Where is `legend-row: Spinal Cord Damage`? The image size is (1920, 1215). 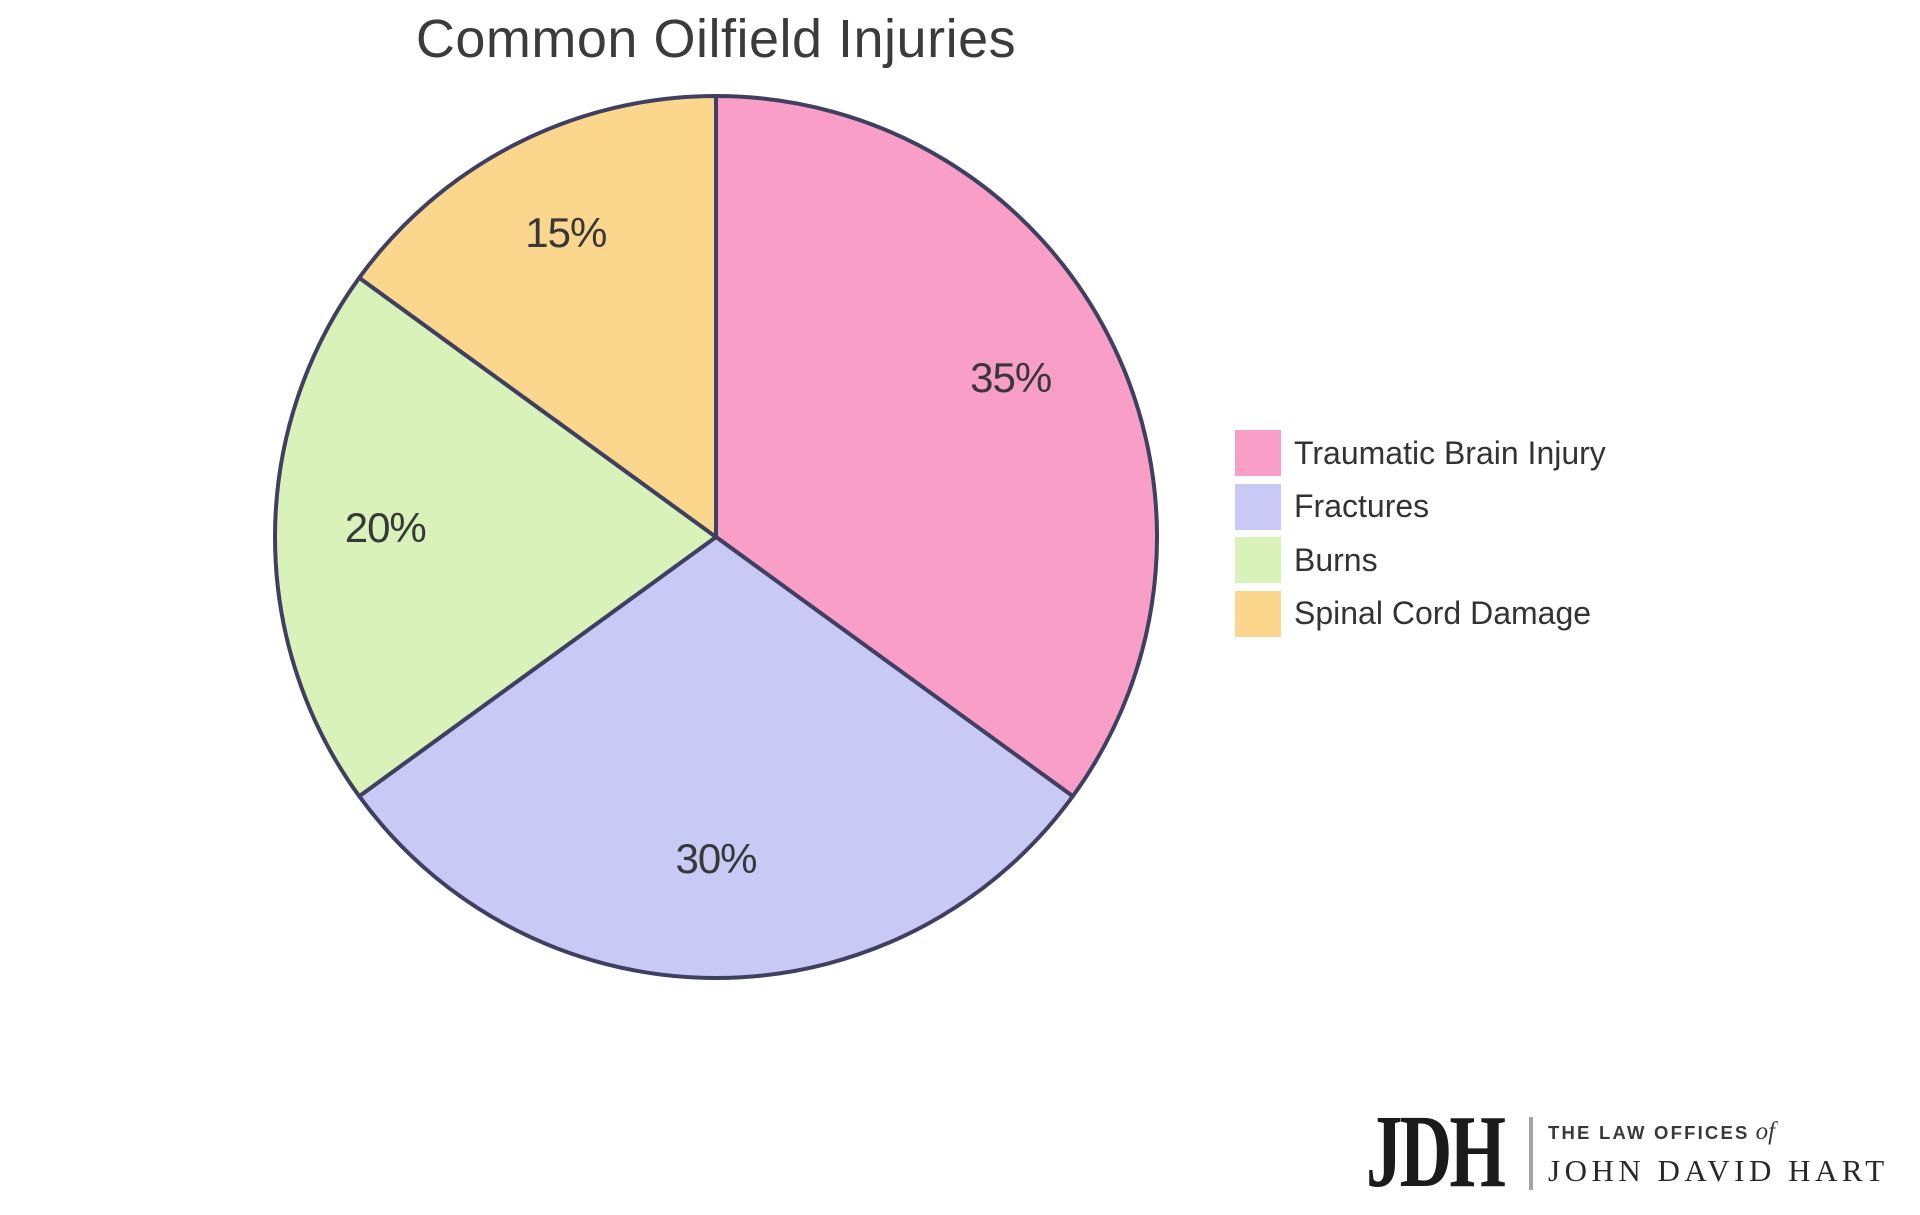
legend-row: Spinal Cord Damage is located at coordinates (1420, 613).